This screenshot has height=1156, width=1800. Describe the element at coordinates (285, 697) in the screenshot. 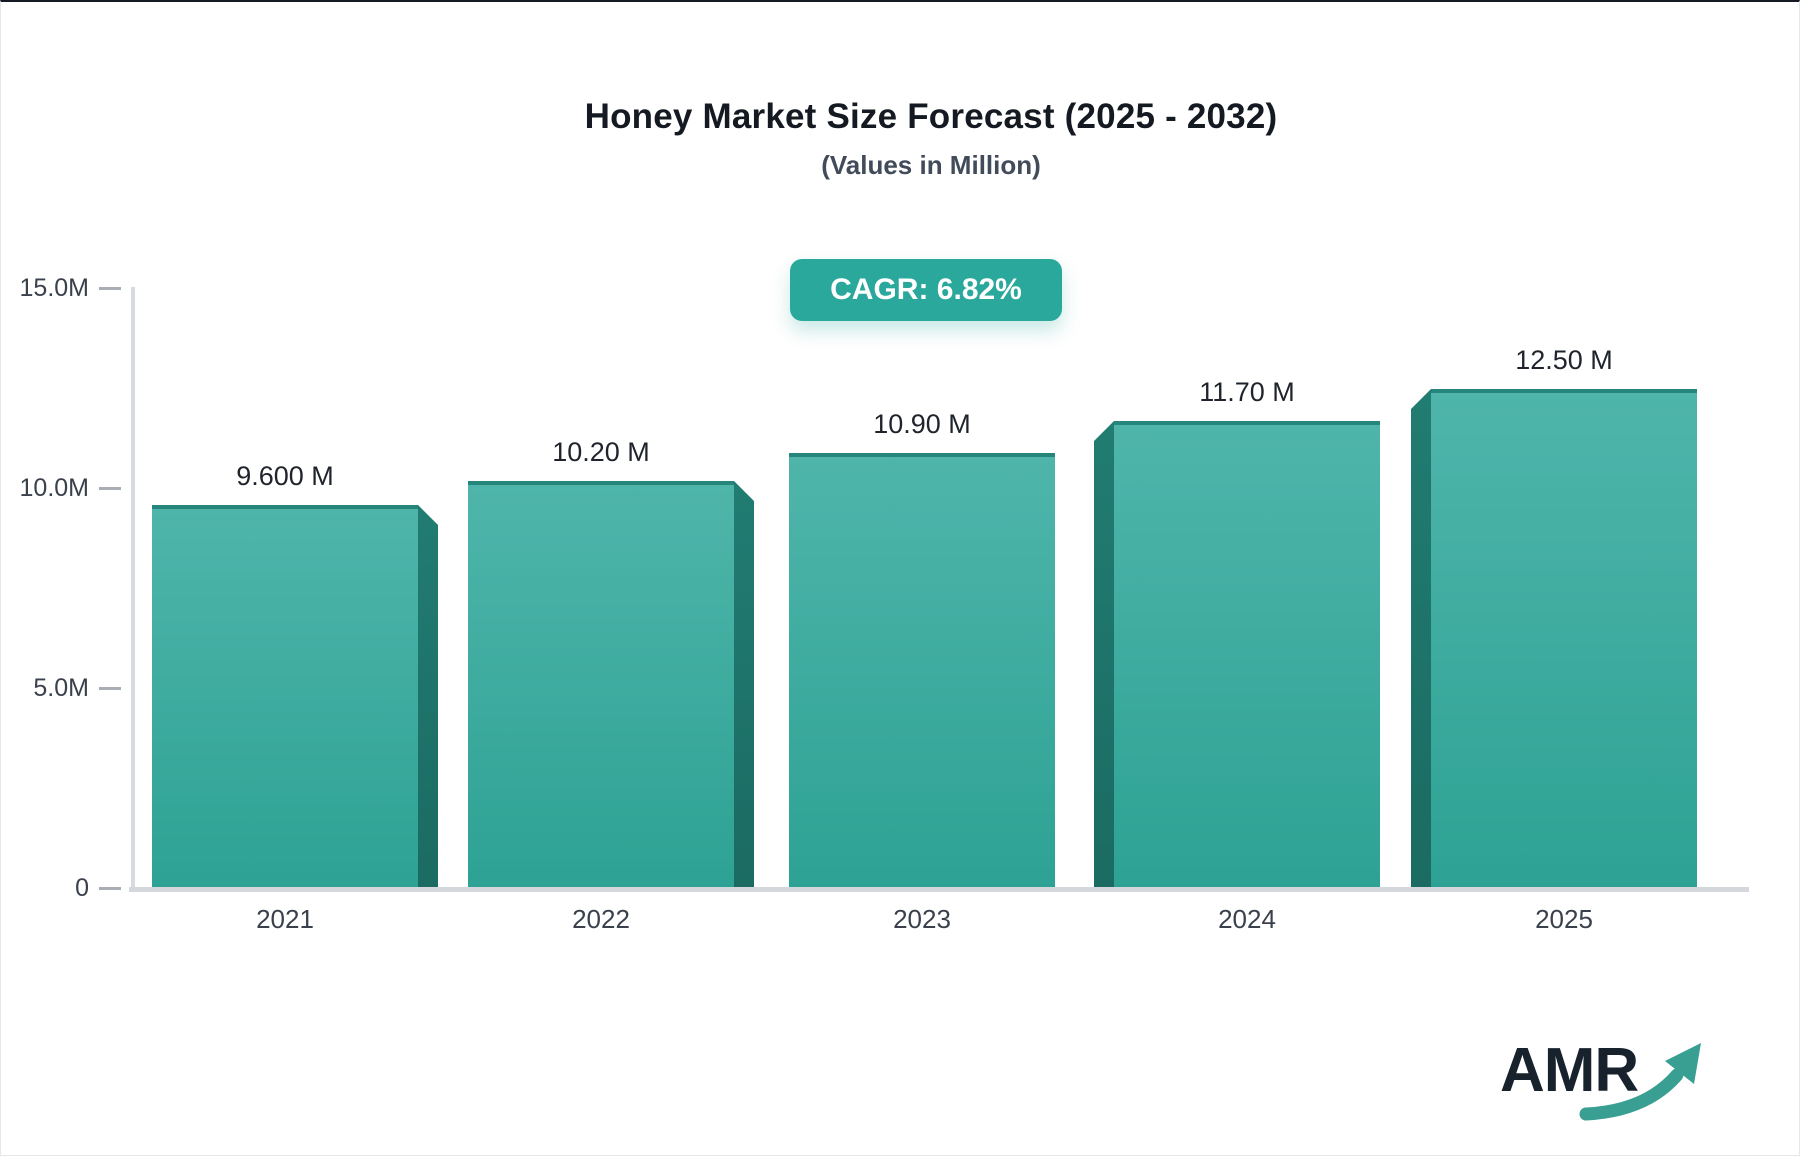

I see `bar-2021` at that location.